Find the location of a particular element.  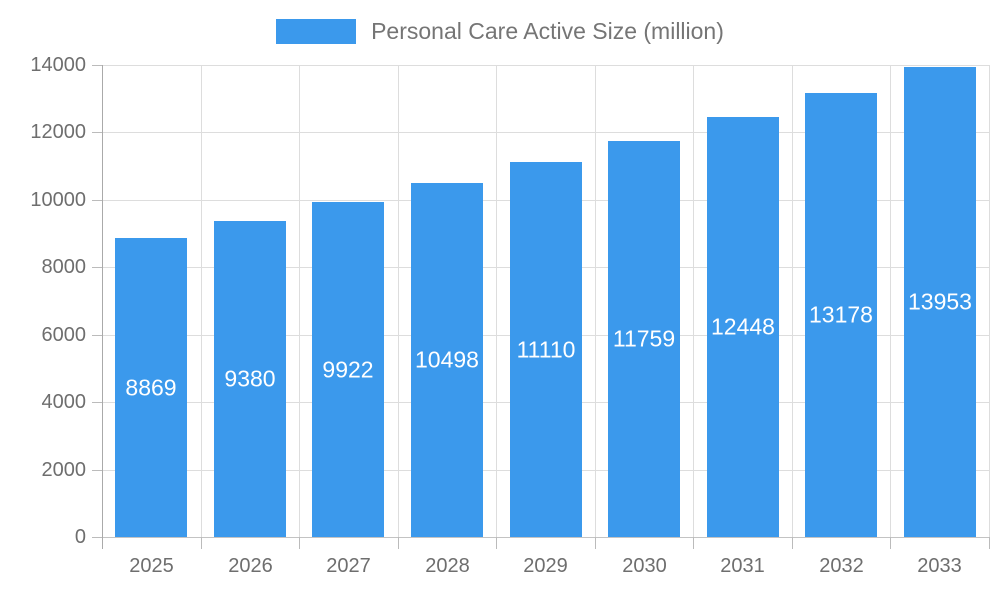

y-tick-label: 8000 is located at coordinates (64, 267).